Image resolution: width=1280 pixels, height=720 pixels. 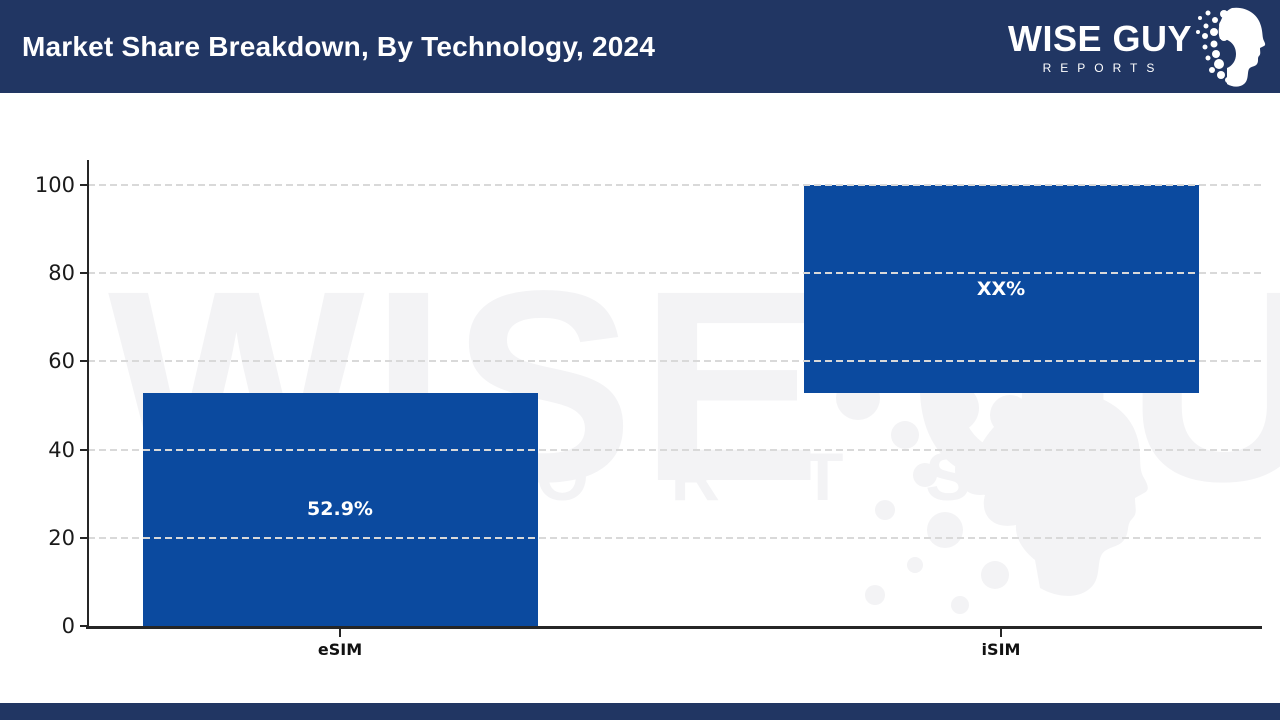 I want to click on y-tick-label-20: 20, so click(x=61, y=537).